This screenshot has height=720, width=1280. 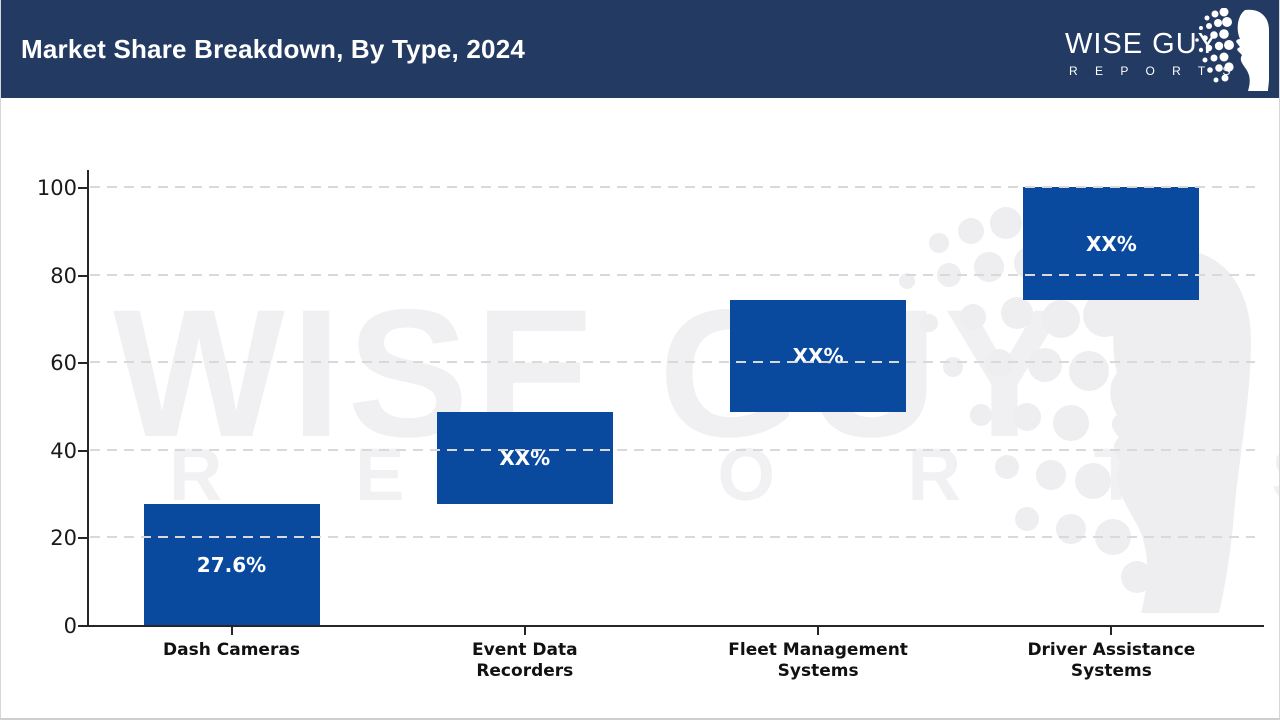 I want to click on x-axis-spine, so click(x=675, y=626).